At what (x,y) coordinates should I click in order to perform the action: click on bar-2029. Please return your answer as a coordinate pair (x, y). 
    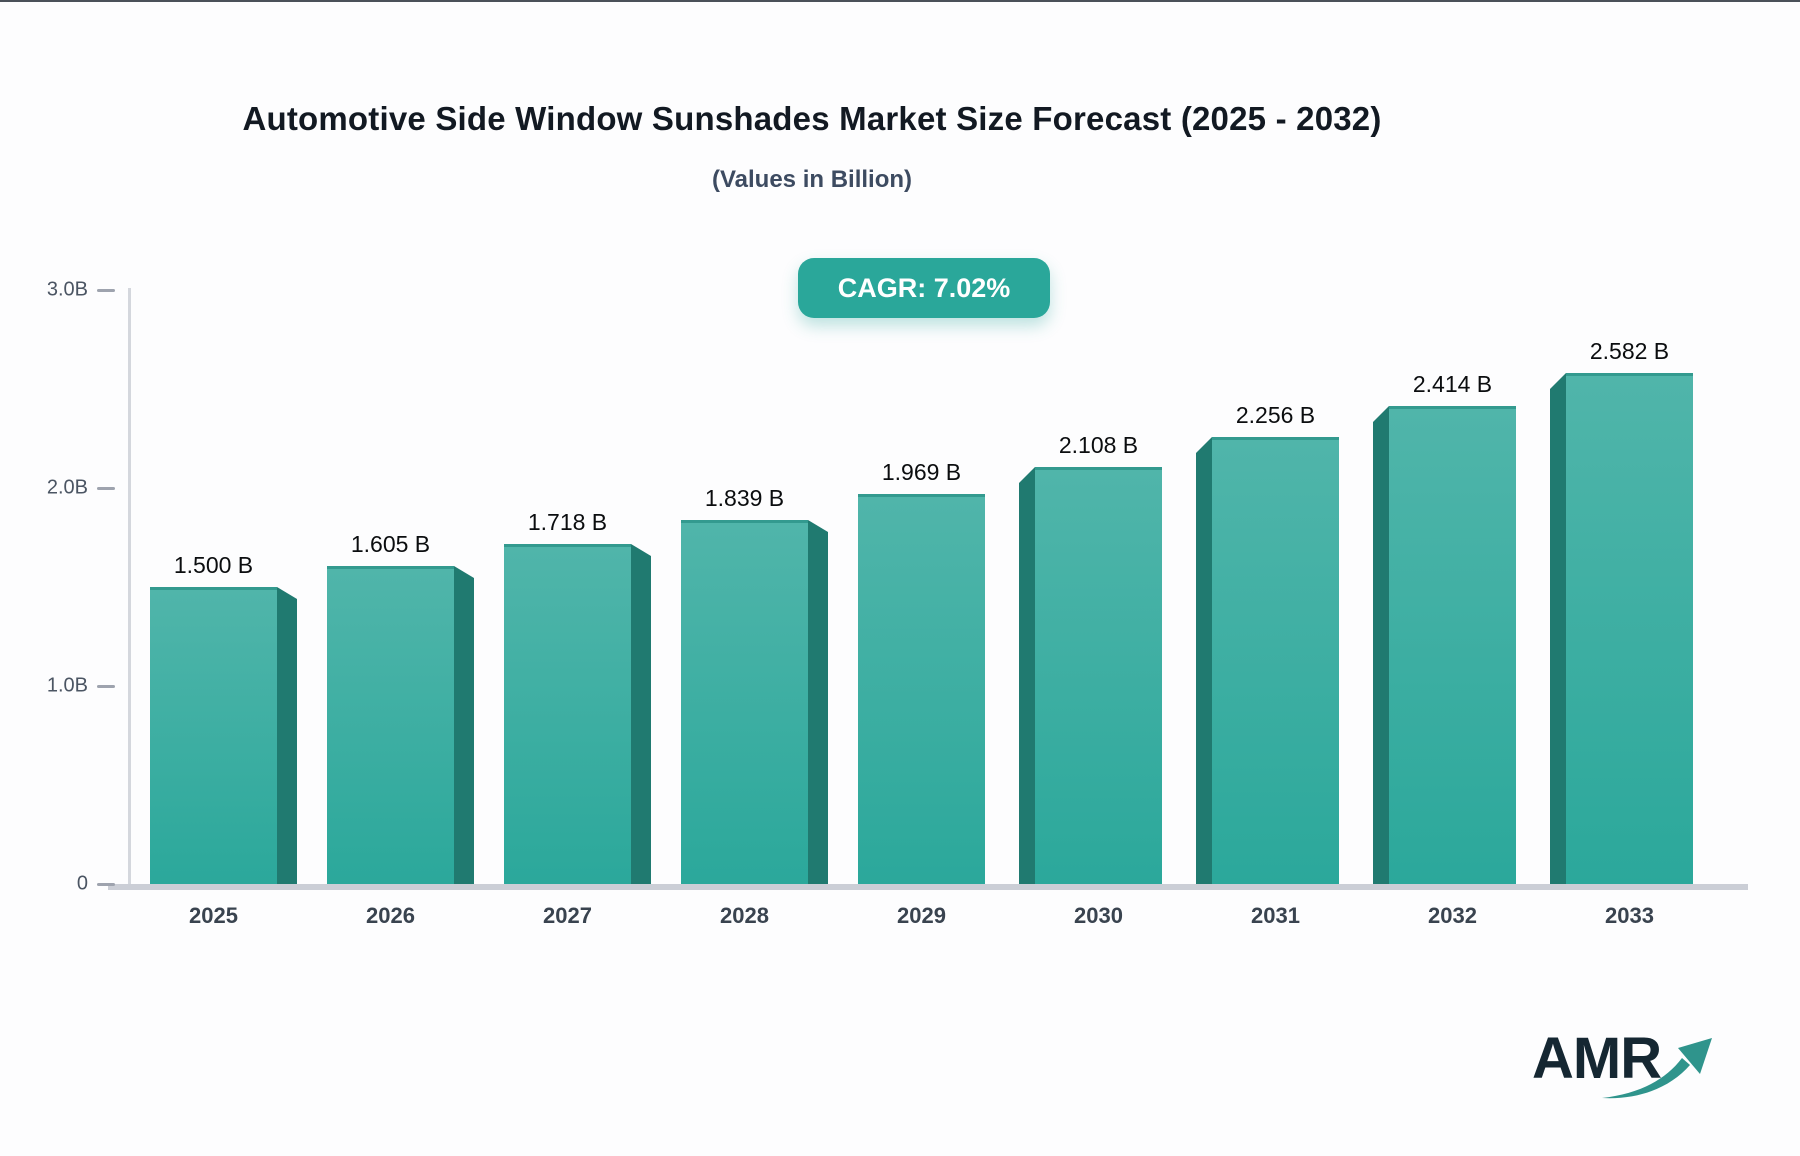
    Looking at the image, I should click on (921, 689).